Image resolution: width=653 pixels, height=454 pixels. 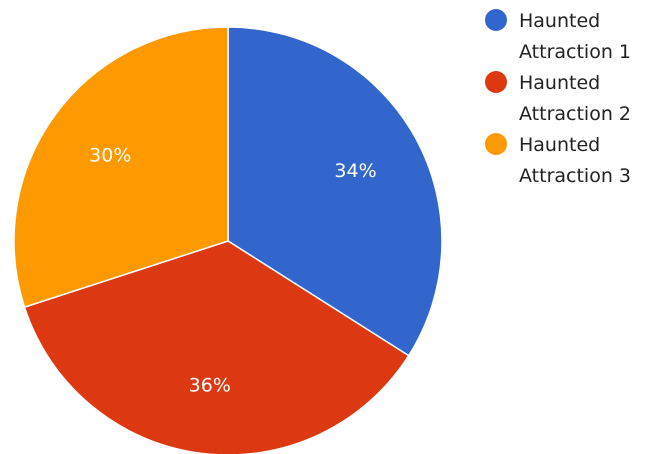 What do you see at coordinates (560, 145) in the screenshot?
I see `legend-label-3-line1: Haunted` at bounding box center [560, 145].